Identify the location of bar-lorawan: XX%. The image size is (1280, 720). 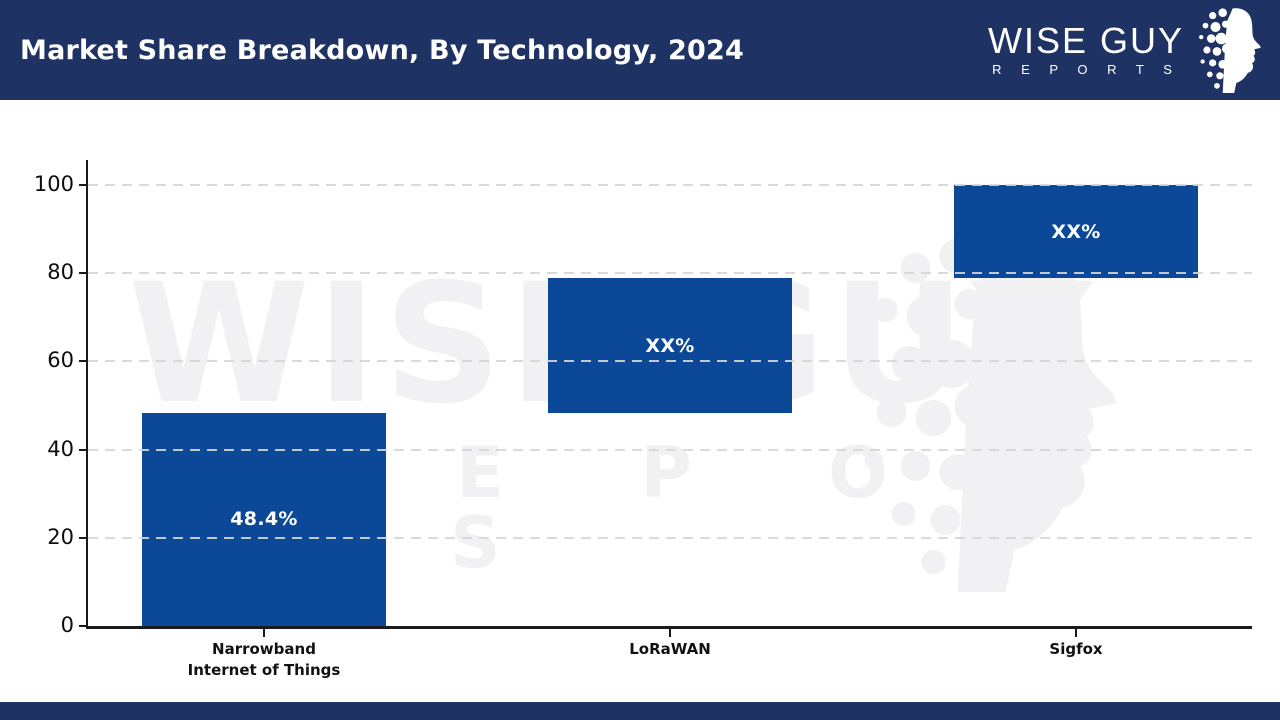
(670, 345).